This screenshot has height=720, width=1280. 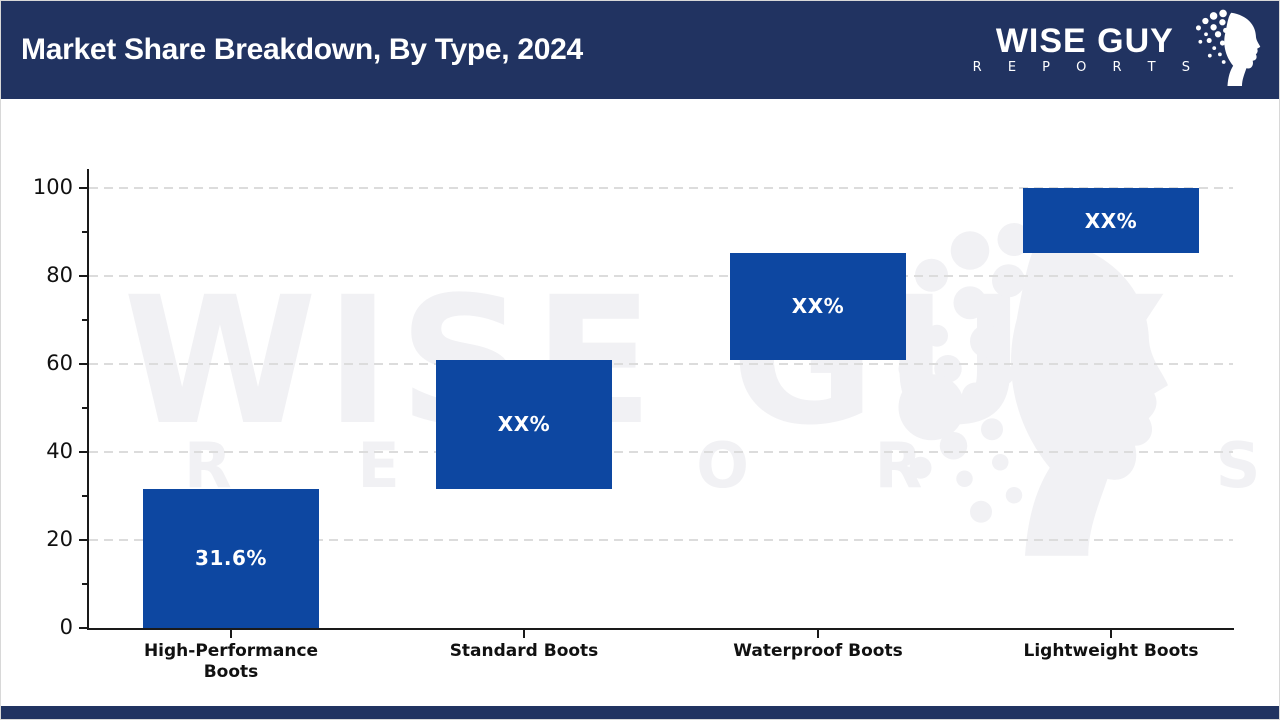 What do you see at coordinates (231, 661) in the screenshot?
I see `x-category-label: High-Performance Boots` at bounding box center [231, 661].